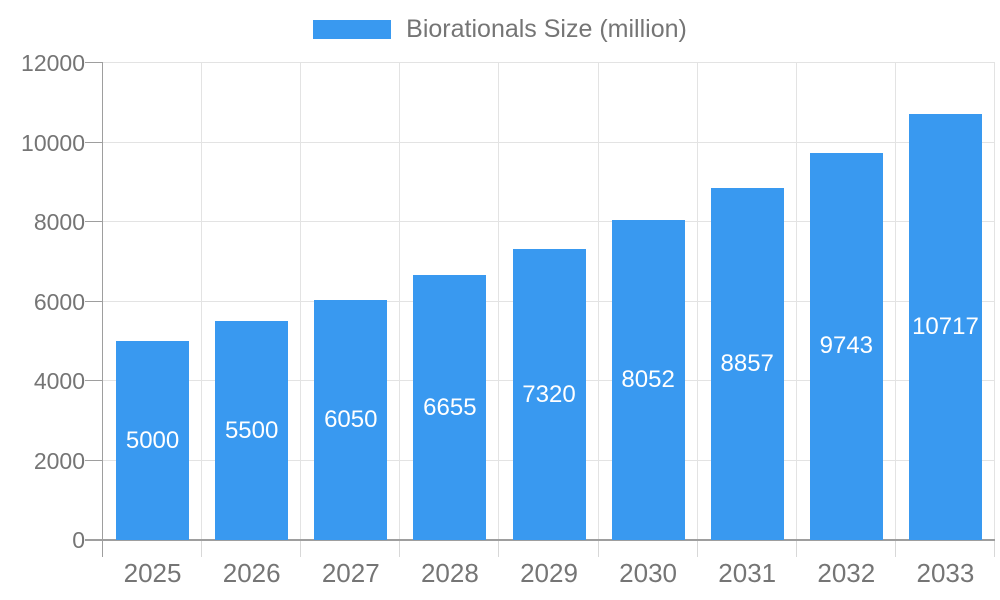 This screenshot has height=600, width=1000. I want to click on y-tick-label: 0, so click(78, 540).